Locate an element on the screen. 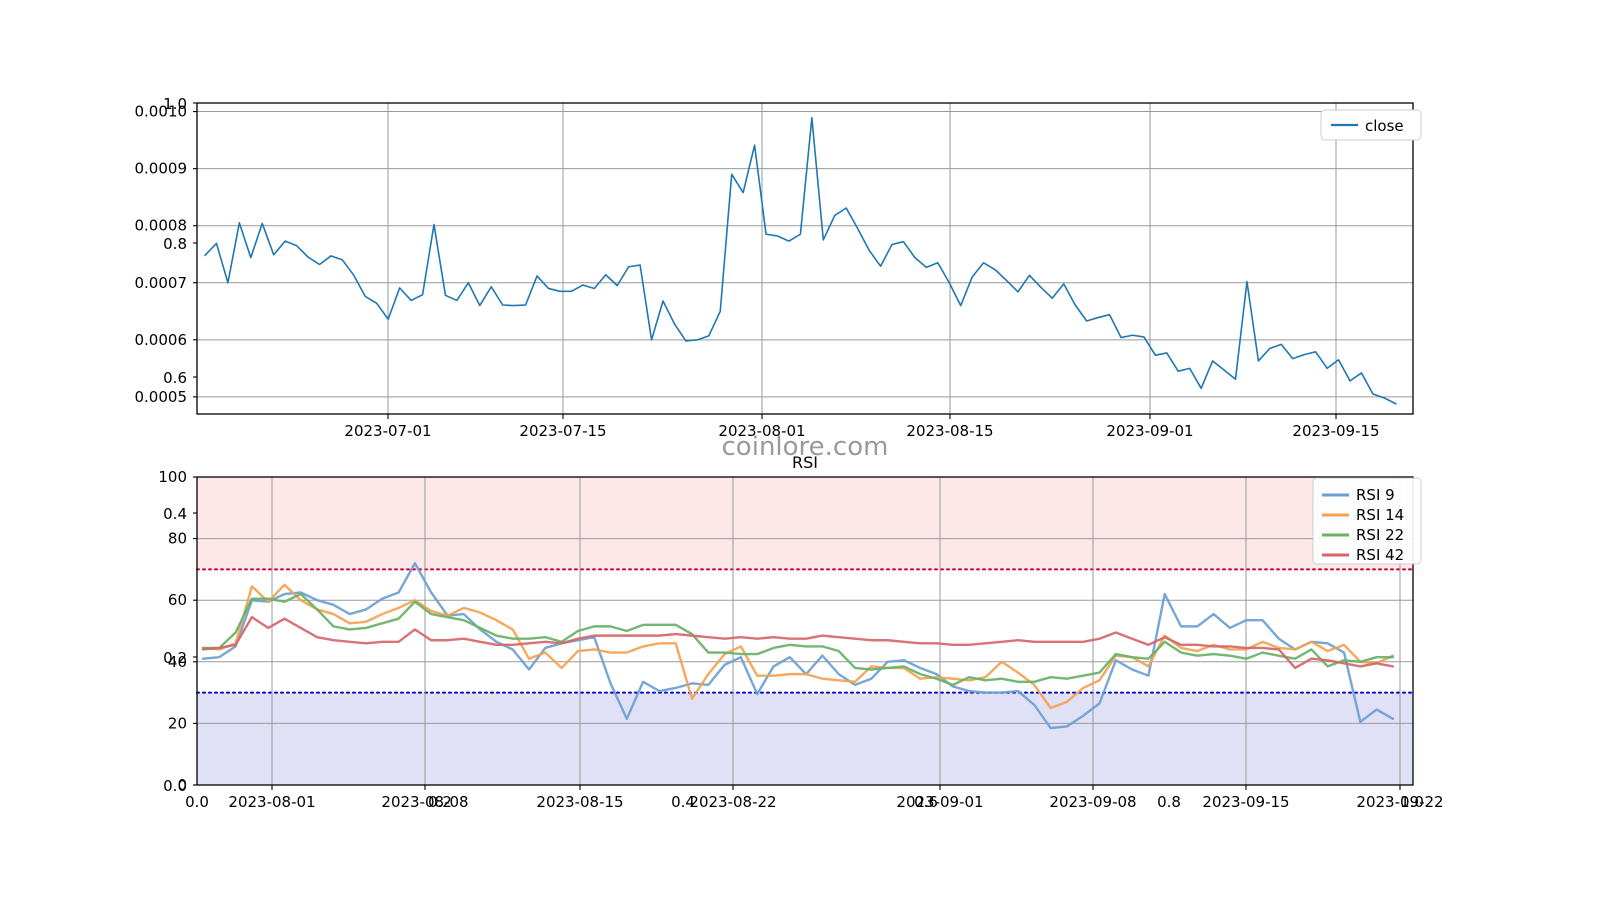 The height and width of the screenshot is (900, 1600). rsi-x-tick-label: 2023-09-22 is located at coordinates (1399, 802).